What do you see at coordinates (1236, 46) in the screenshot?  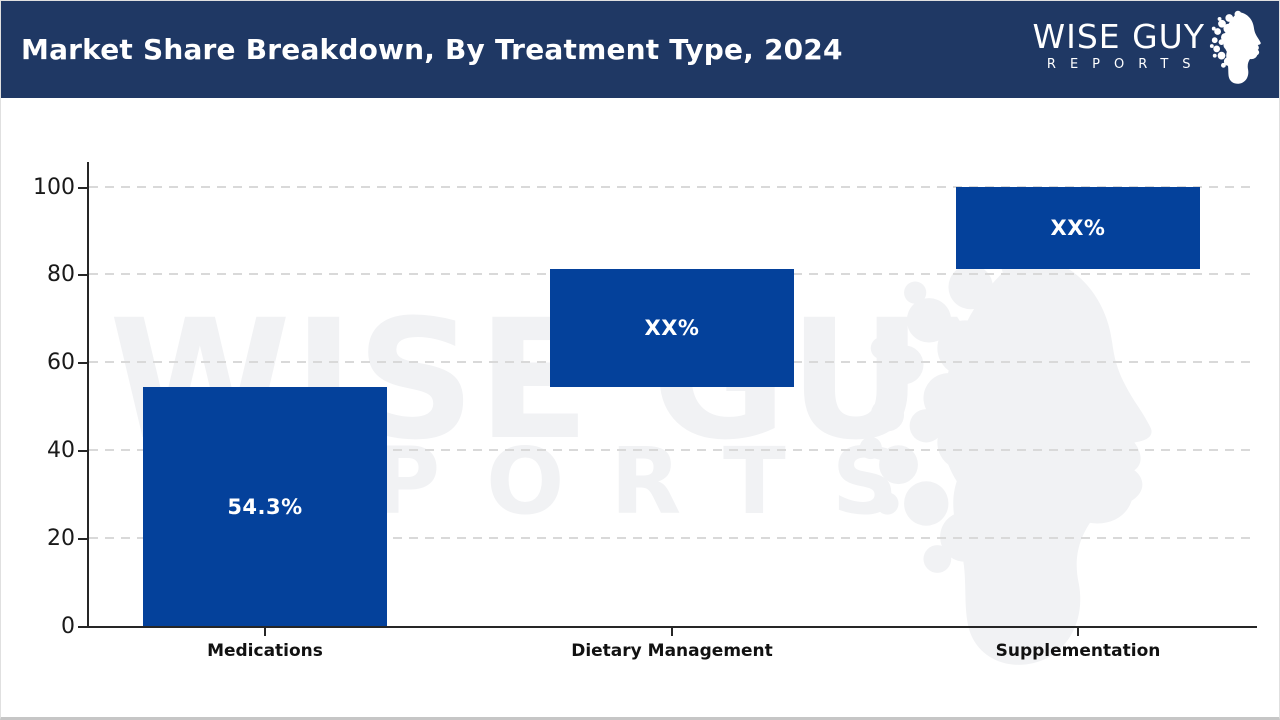 I see `wiseguy-head-icon` at bounding box center [1236, 46].